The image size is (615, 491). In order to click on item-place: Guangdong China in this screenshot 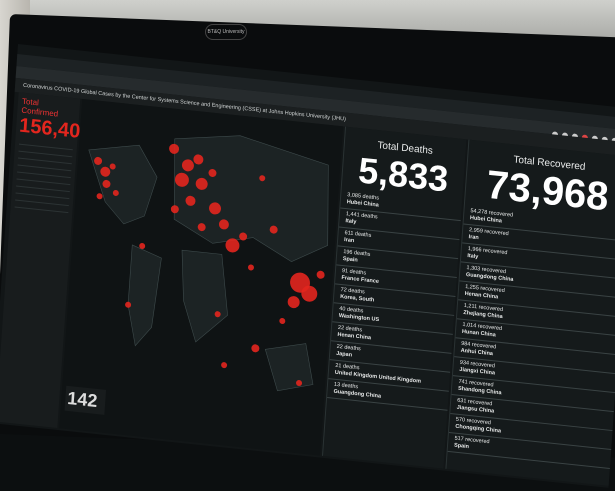, I will do `click(357, 394)`.